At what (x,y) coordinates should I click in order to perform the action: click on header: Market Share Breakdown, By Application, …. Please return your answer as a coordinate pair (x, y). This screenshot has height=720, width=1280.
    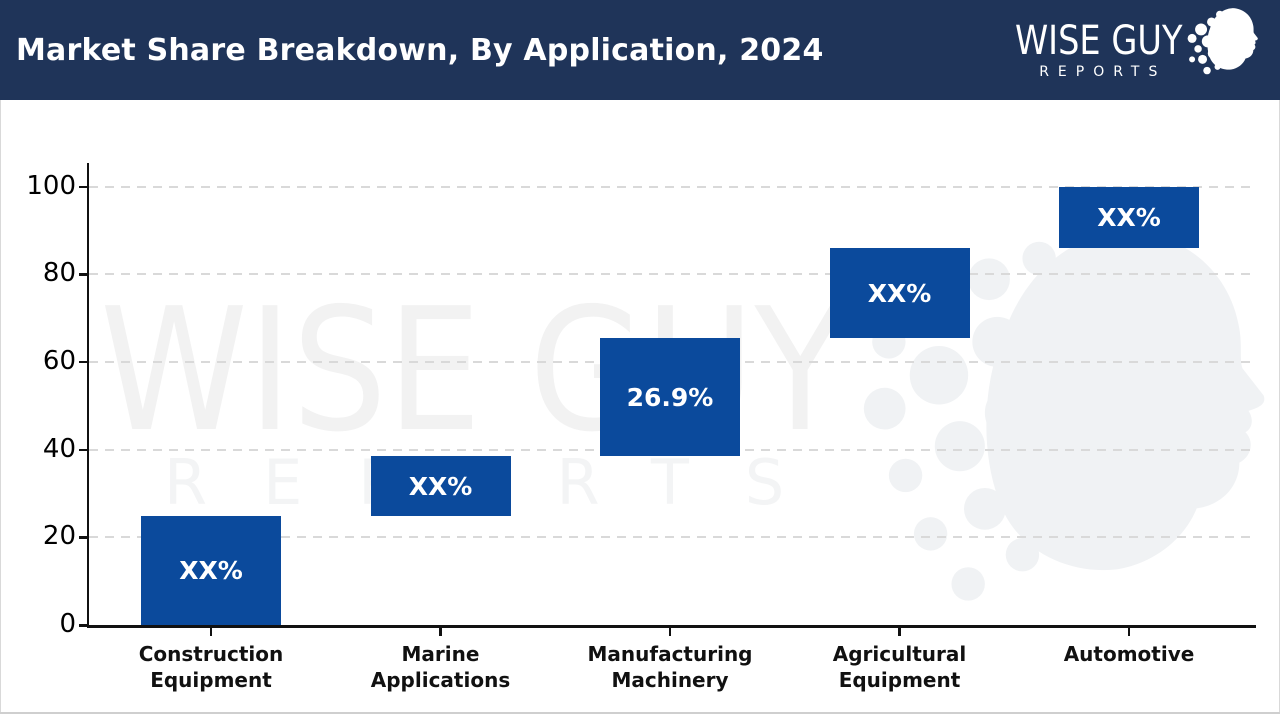
    Looking at the image, I should click on (640, 50).